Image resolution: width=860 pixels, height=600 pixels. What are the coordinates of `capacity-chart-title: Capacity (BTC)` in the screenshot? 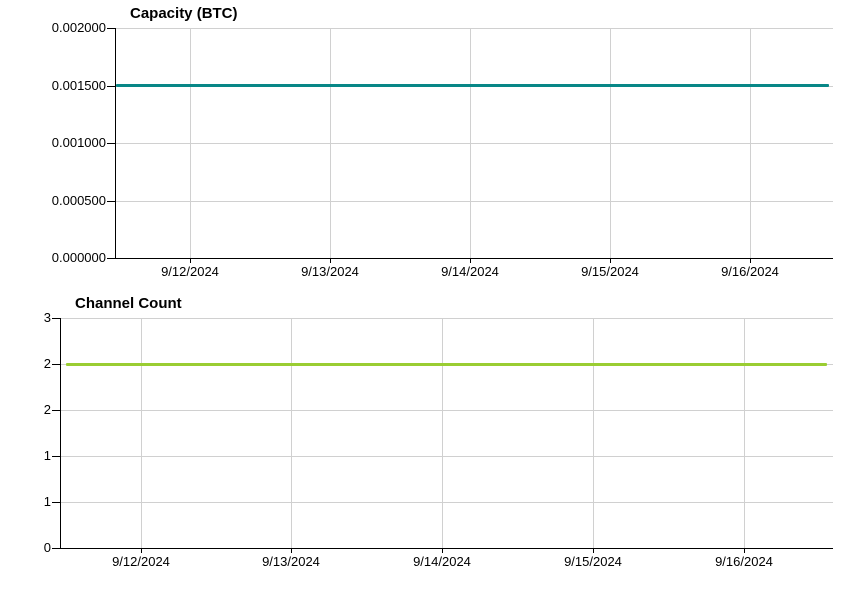 It's located at (184, 13).